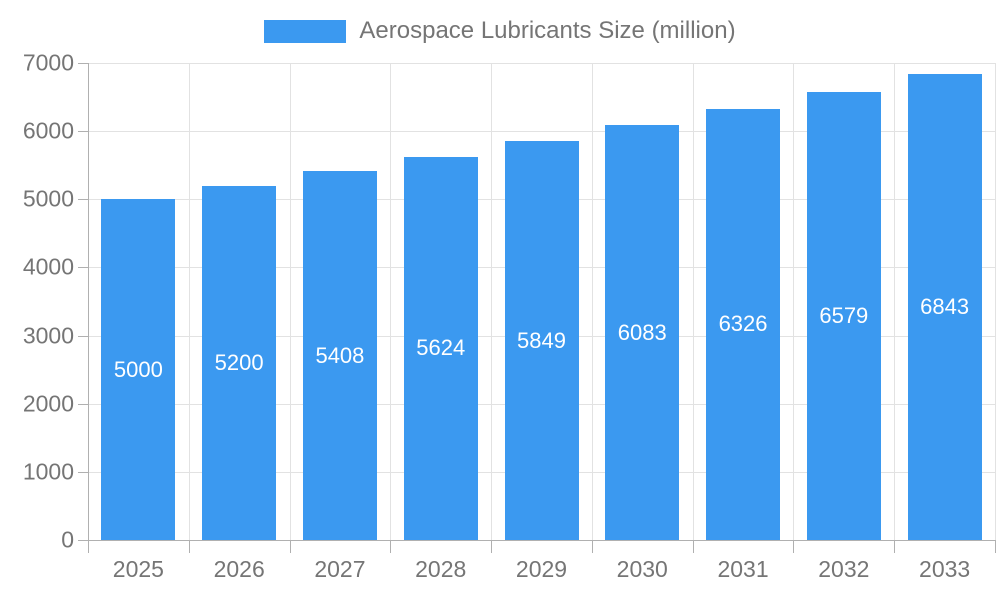  Describe the element at coordinates (48, 266) in the screenshot. I see `y-axis-label: 4000` at that location.